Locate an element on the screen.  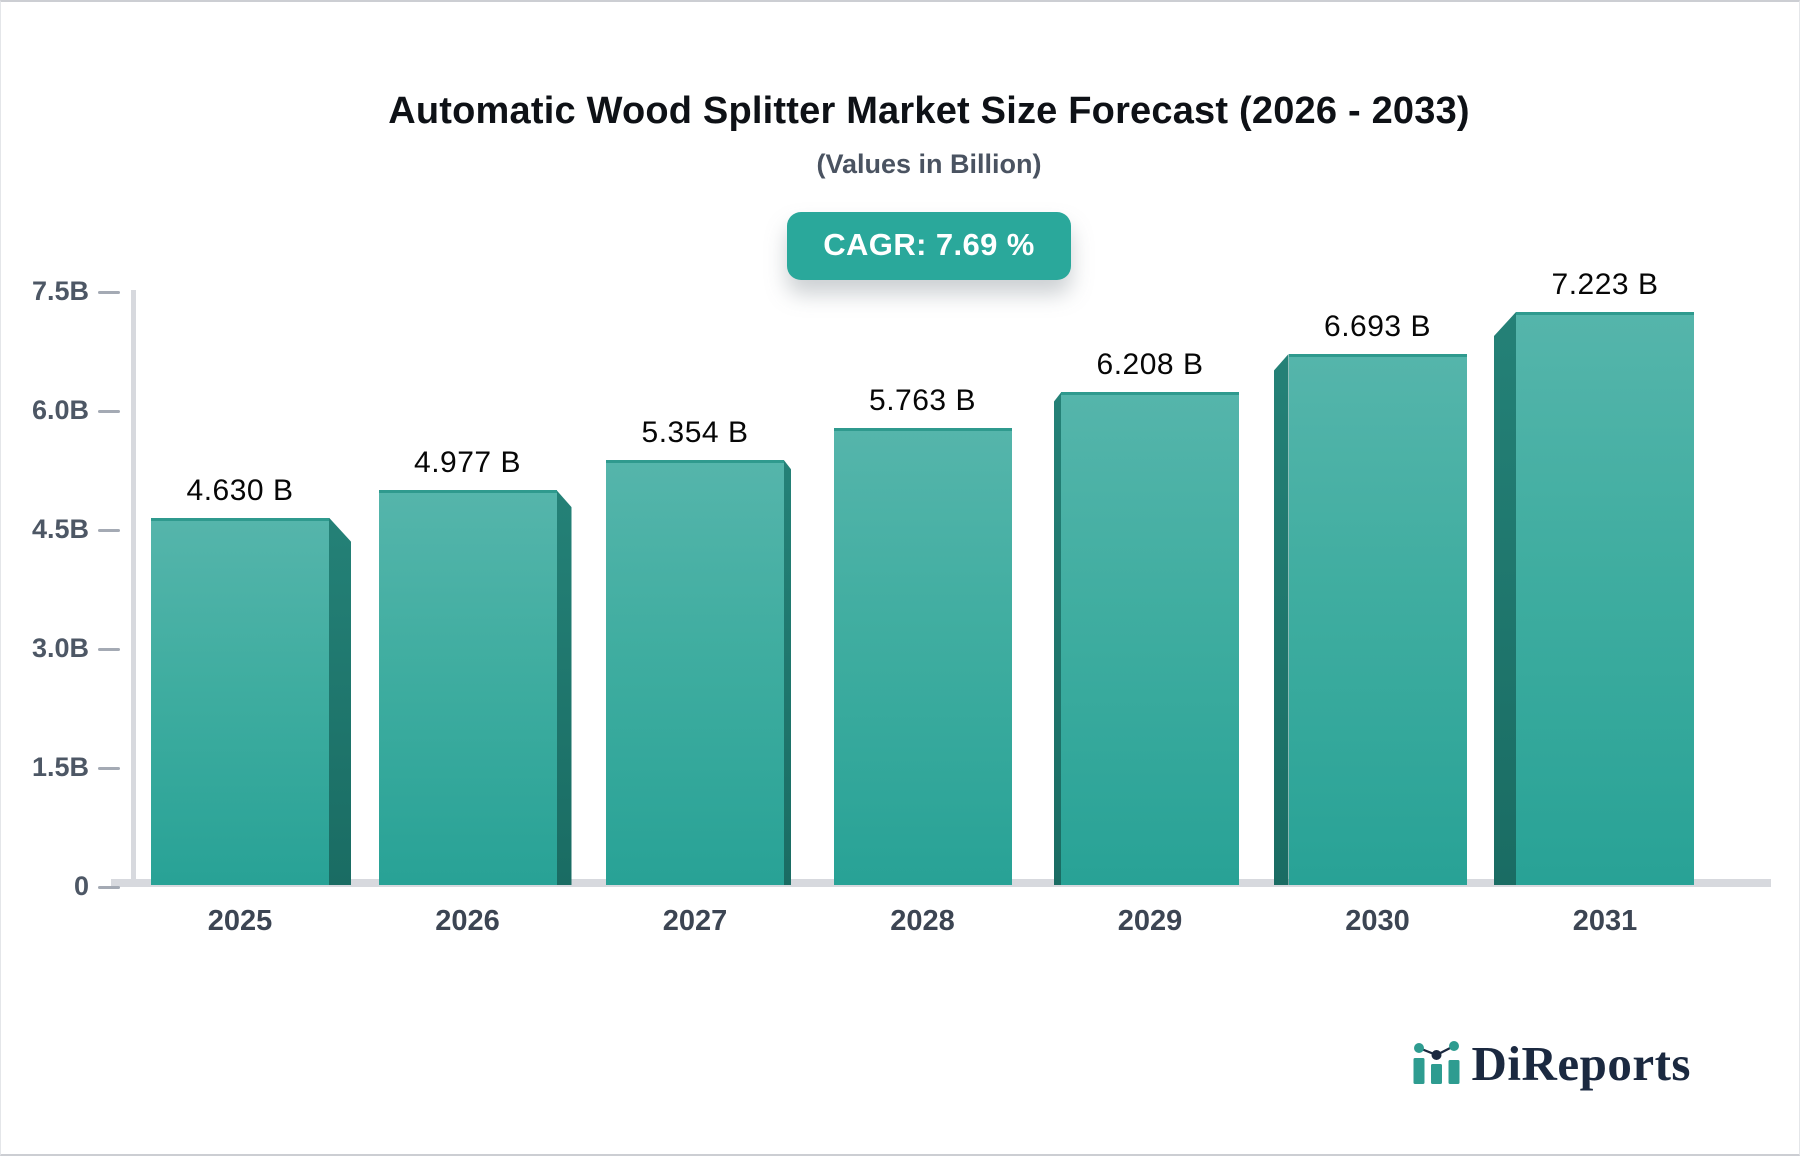
y-tick-label-1.5B: 1.5B is located at coordinates (60, 767).